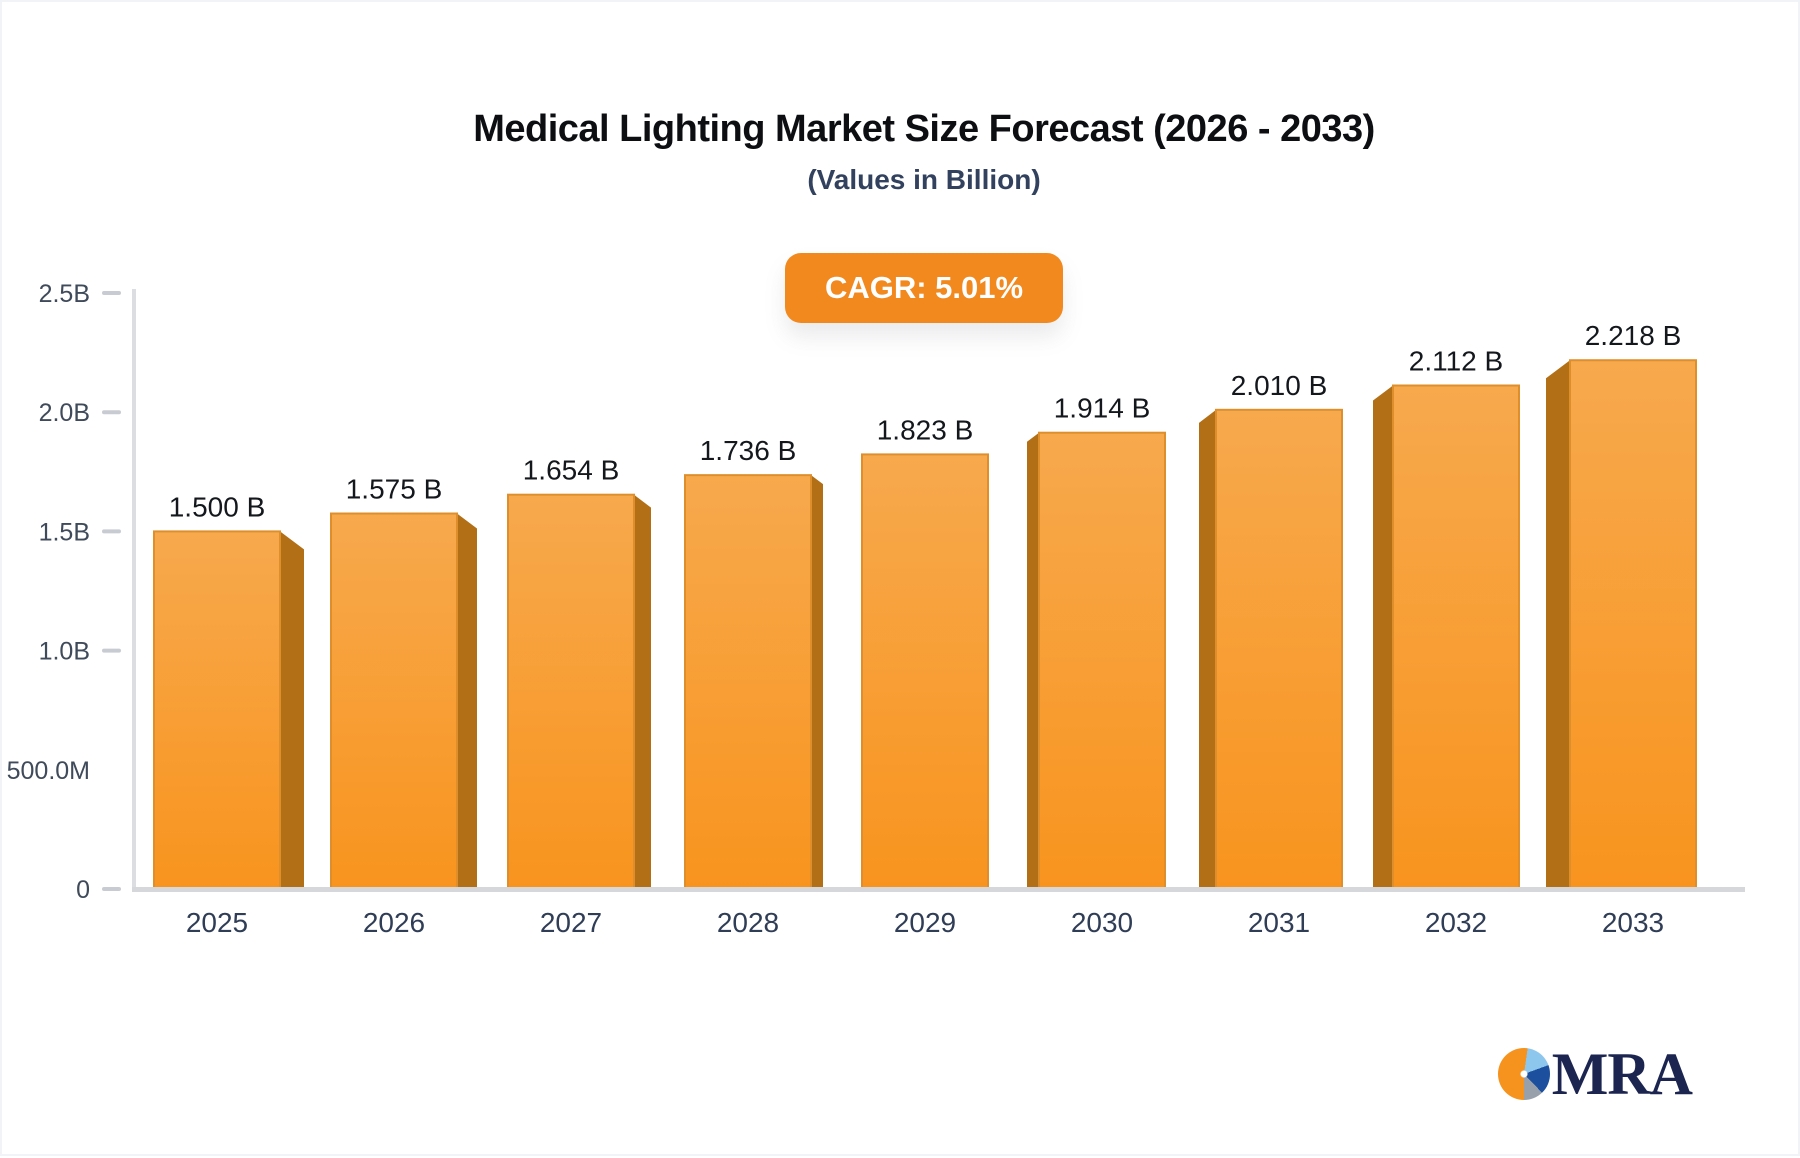 This screenshot has height=1158, width=1800. I want to click on x-axis-label: 2025, so click(217, 922).